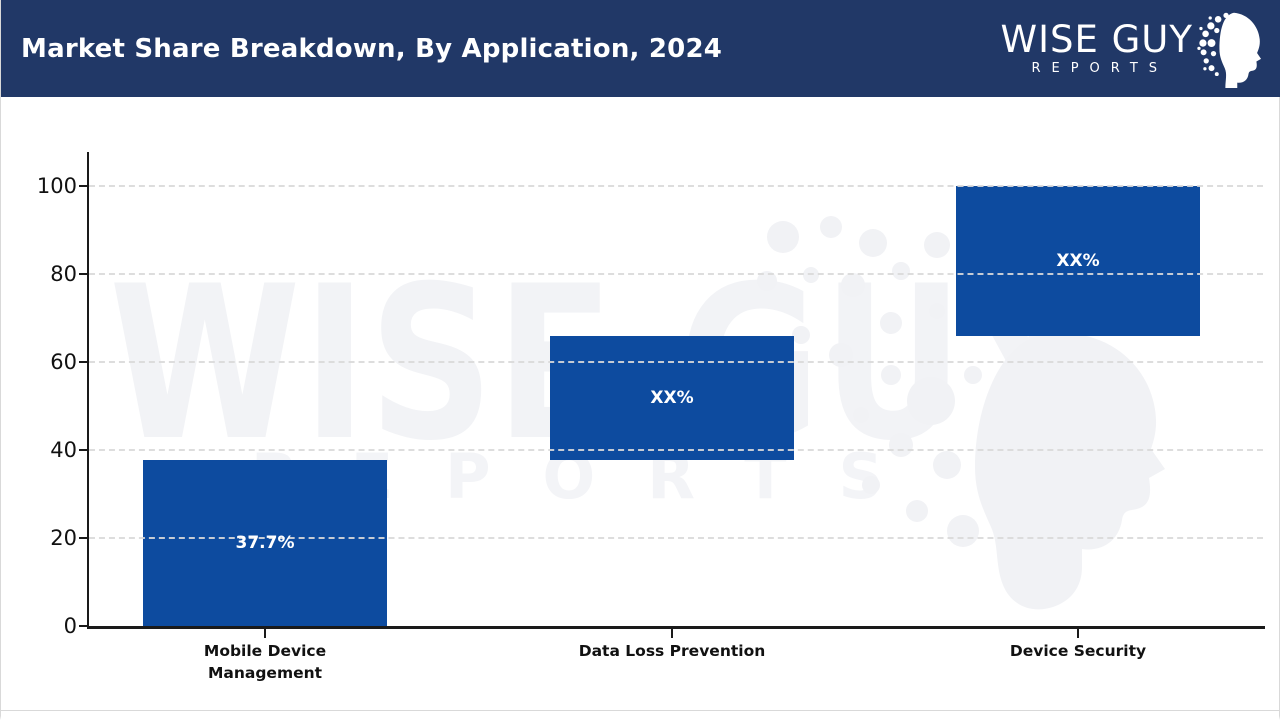  What do you see at coordinates (672, 651) in the screenshot?
I see `x-category-label: Data Loss Prevention` at bounding box center [672, 651].